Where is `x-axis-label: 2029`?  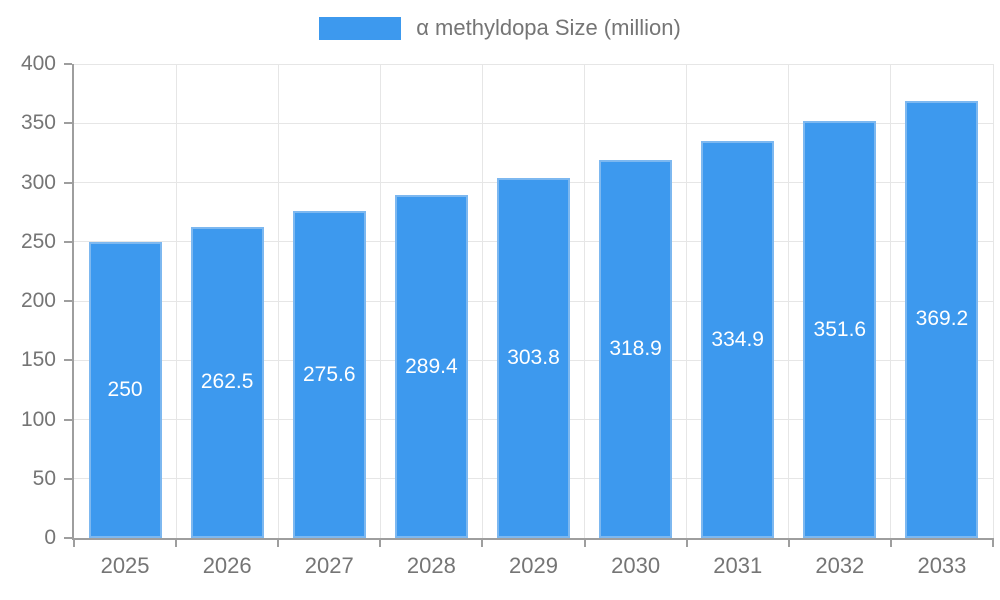 x-axis-label: 2029 is located at coordinates (533, 565).